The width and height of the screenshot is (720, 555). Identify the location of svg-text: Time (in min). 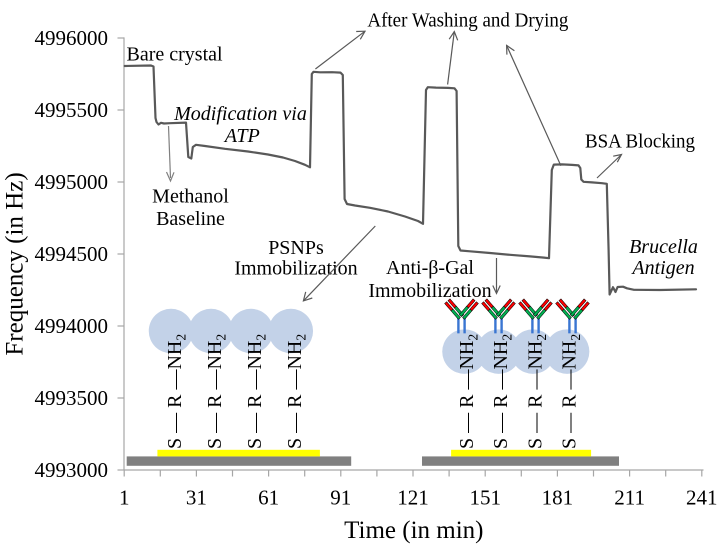
(413, 530).